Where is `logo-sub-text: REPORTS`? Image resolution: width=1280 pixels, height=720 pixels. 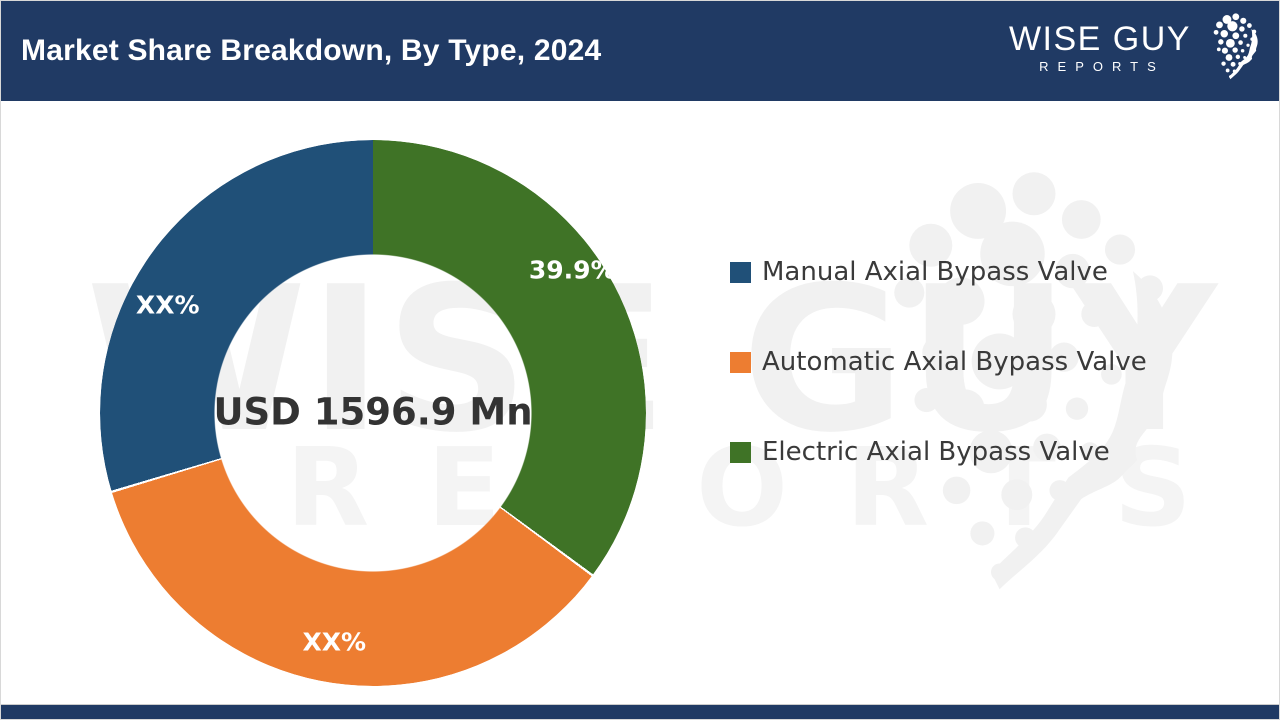 logo-sub-text: REPORTS is located at coordinates (1102, 67).